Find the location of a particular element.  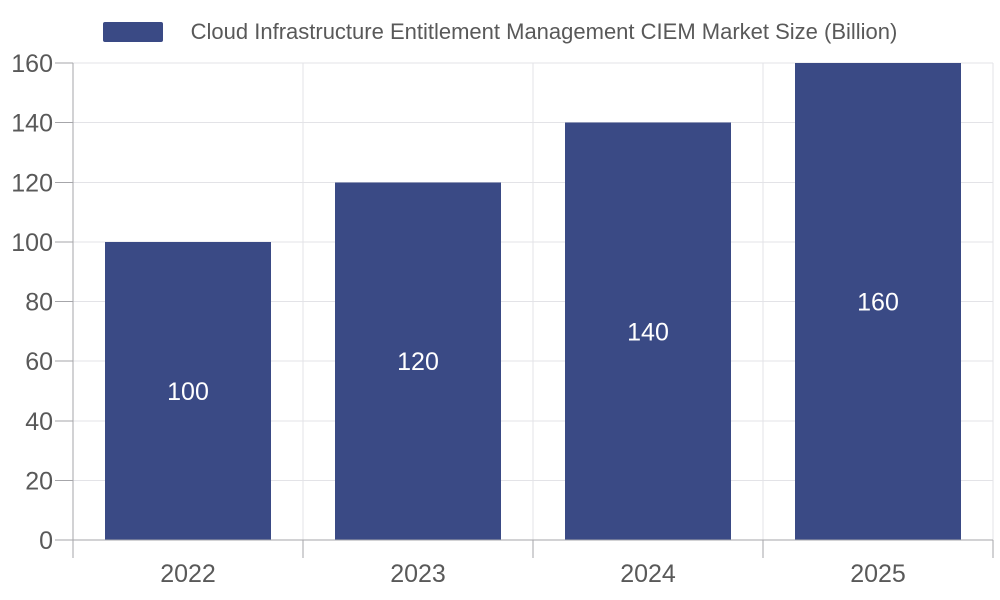

y-tick-label-20: 20 is located at coordinates (39, 481).